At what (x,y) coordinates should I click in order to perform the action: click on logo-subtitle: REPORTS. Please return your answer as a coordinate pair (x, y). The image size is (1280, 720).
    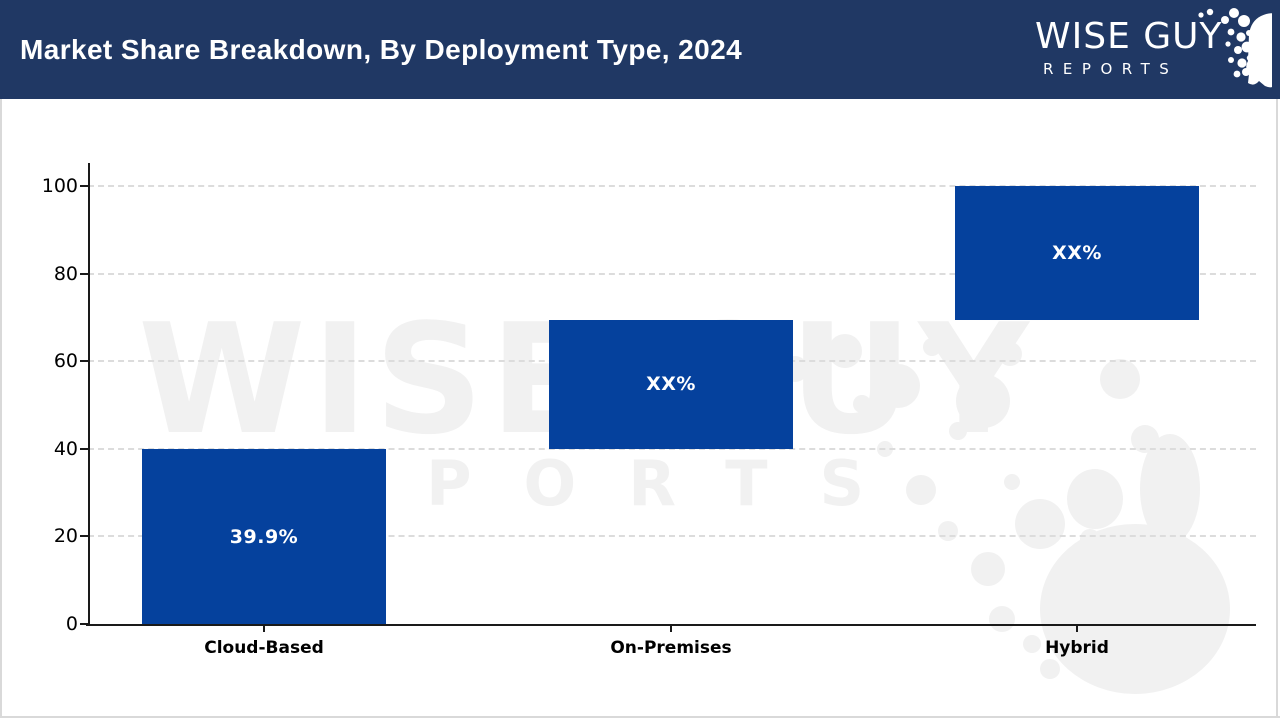
    Looking at the image, I should click on (1110, 69).